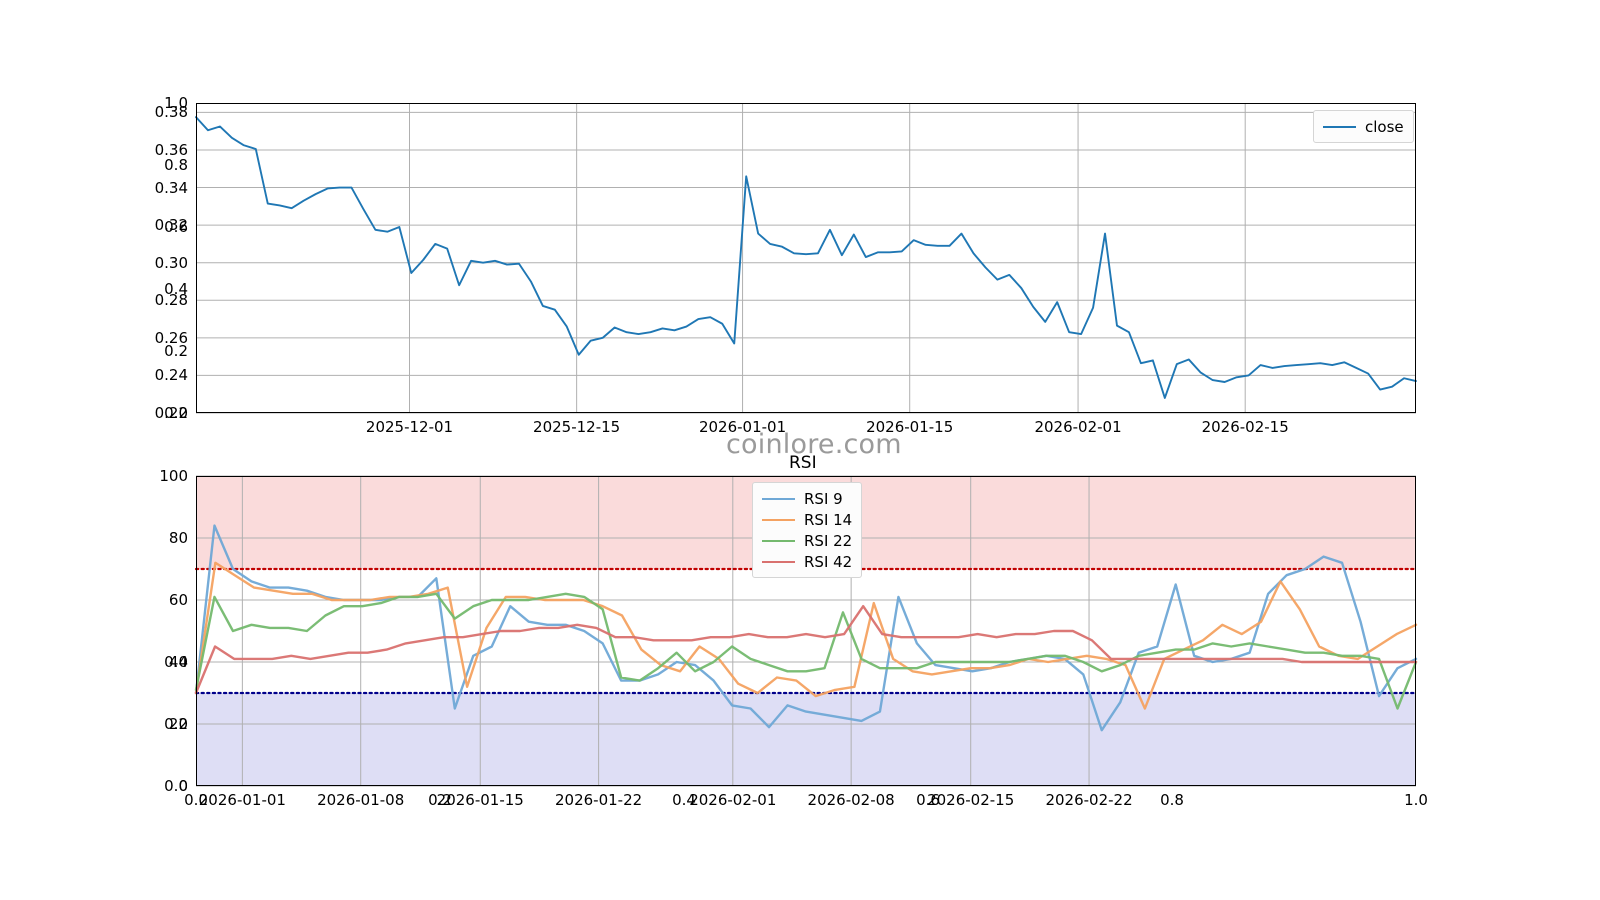 This screenshot has width=1600, height=900. Describe the element at coordinates (409, 427) in the screenshot. I see `price-x-tick: 2025-12-01` at that location.